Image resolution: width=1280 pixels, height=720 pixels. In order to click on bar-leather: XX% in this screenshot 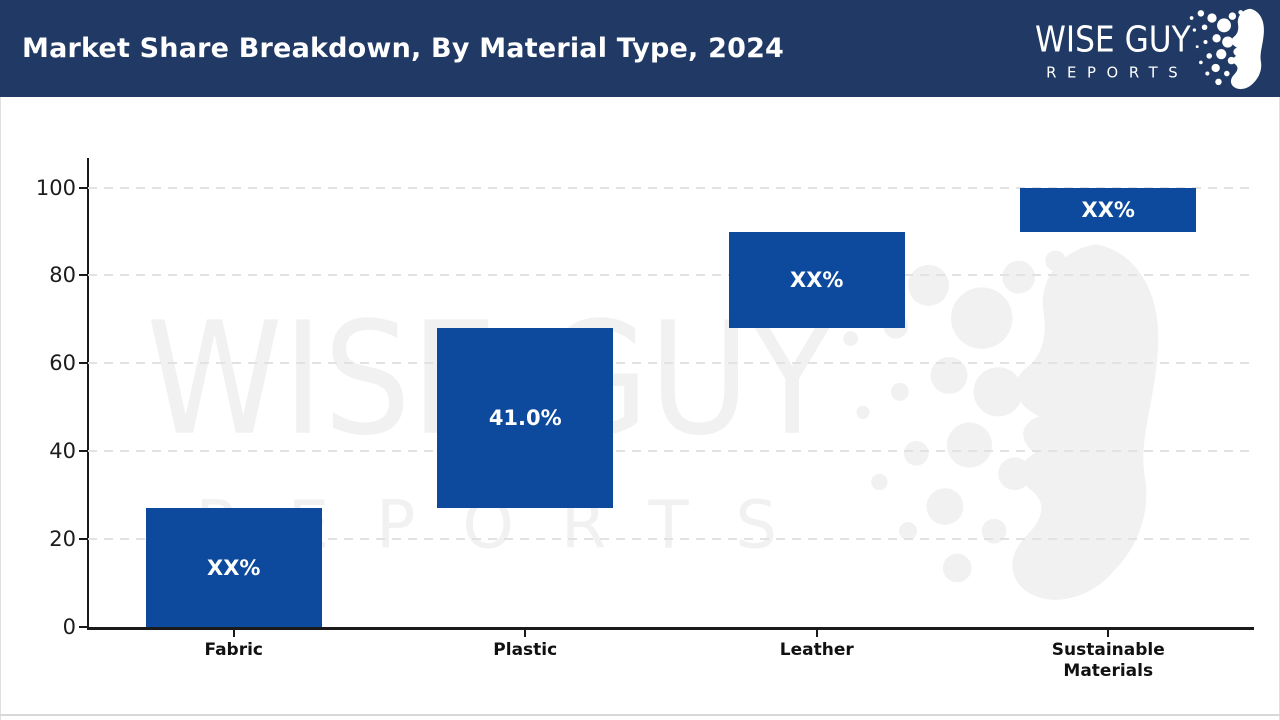, I will do `click(816, 280)`.